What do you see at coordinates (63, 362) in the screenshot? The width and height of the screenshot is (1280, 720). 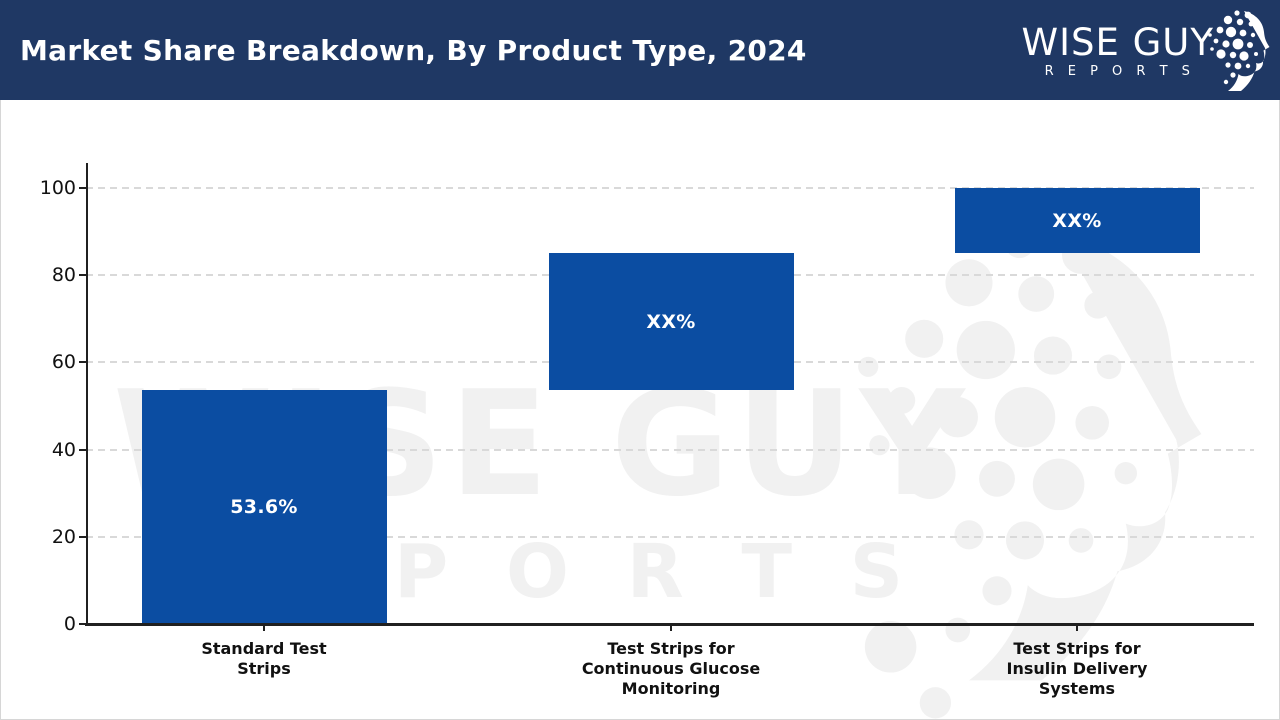 I see `y-tick-label-60: 60` at bounding box center [63, 362].